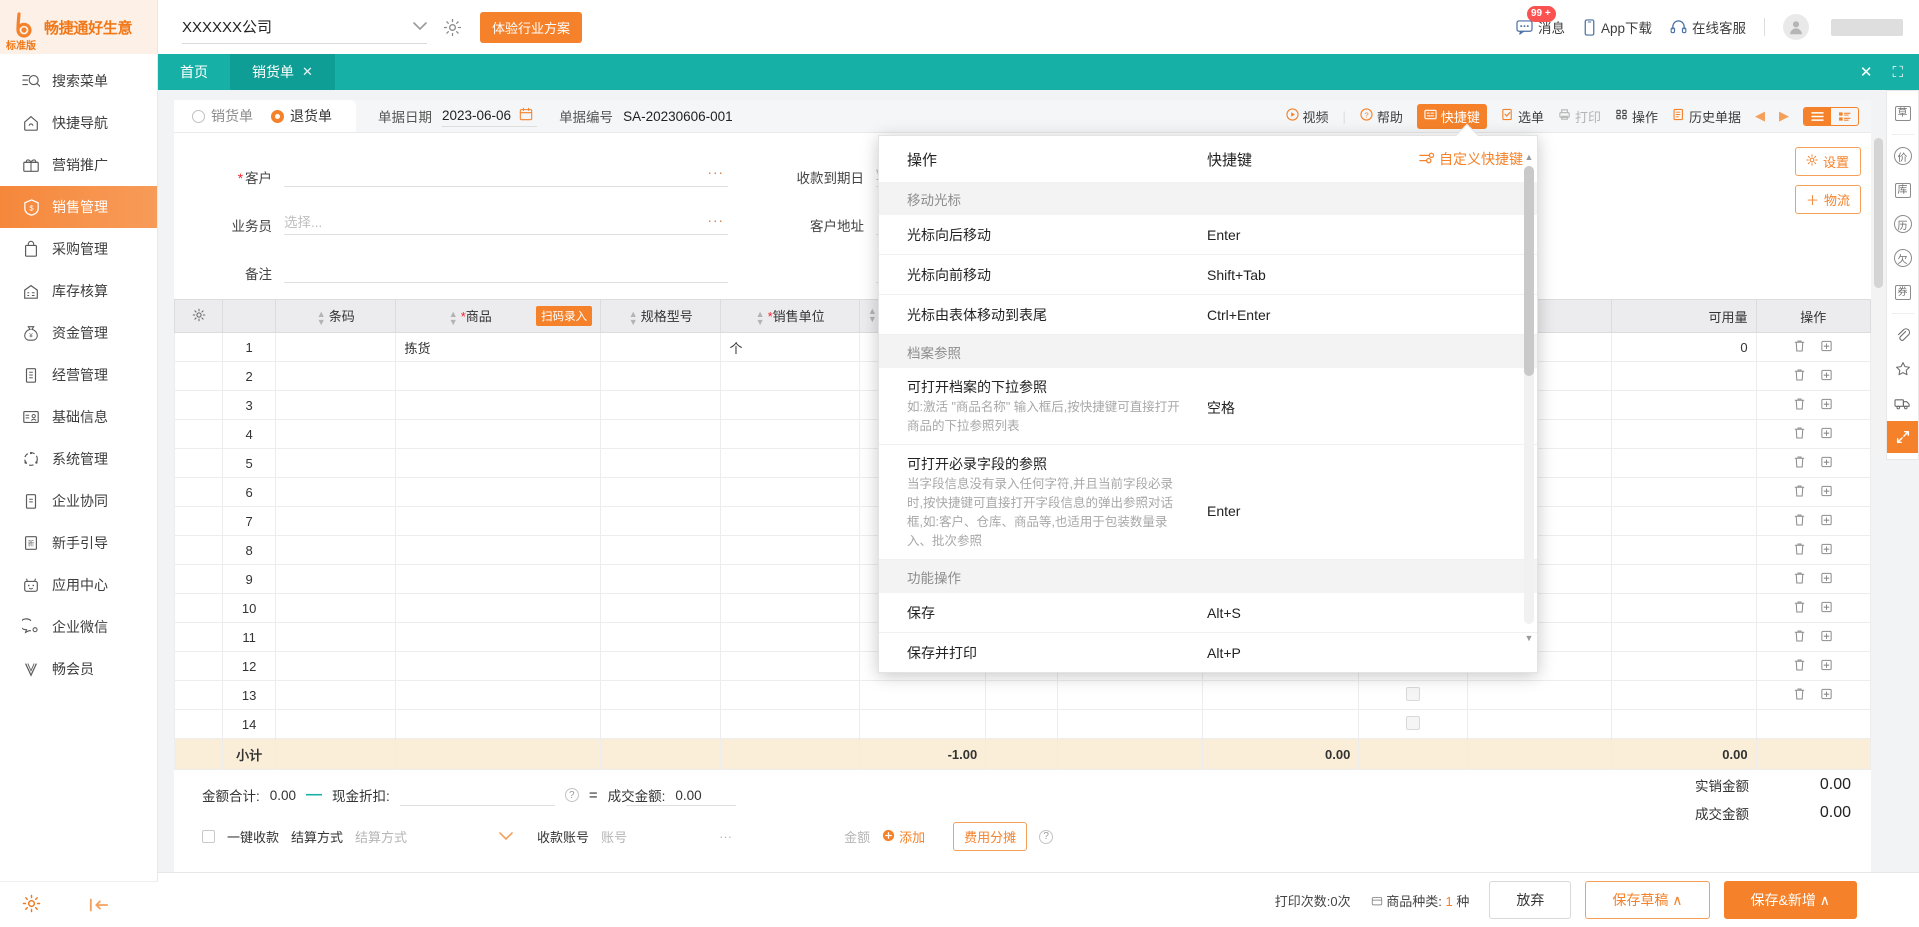 The height and width of the screenshot is (927, 1919). Describe the element at coordinates (78, 669) in the screenshot. I see `sidebar-item-vip: 畅会员` at that location.